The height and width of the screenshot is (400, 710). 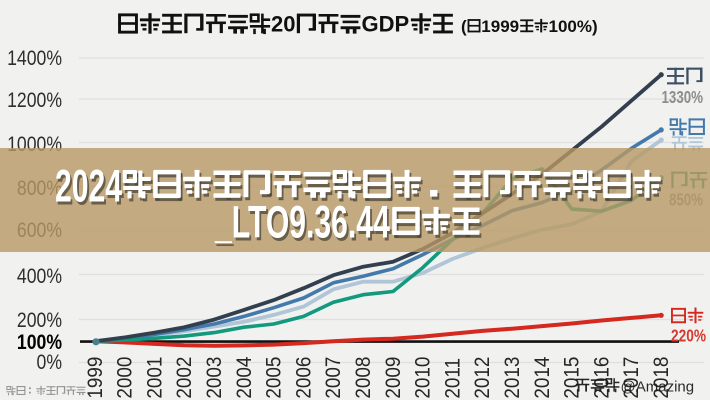 What do you see at coordinates (453, 378) in the screenshot?
I see `svg-text: 2011` at bounding box center [453, 378].